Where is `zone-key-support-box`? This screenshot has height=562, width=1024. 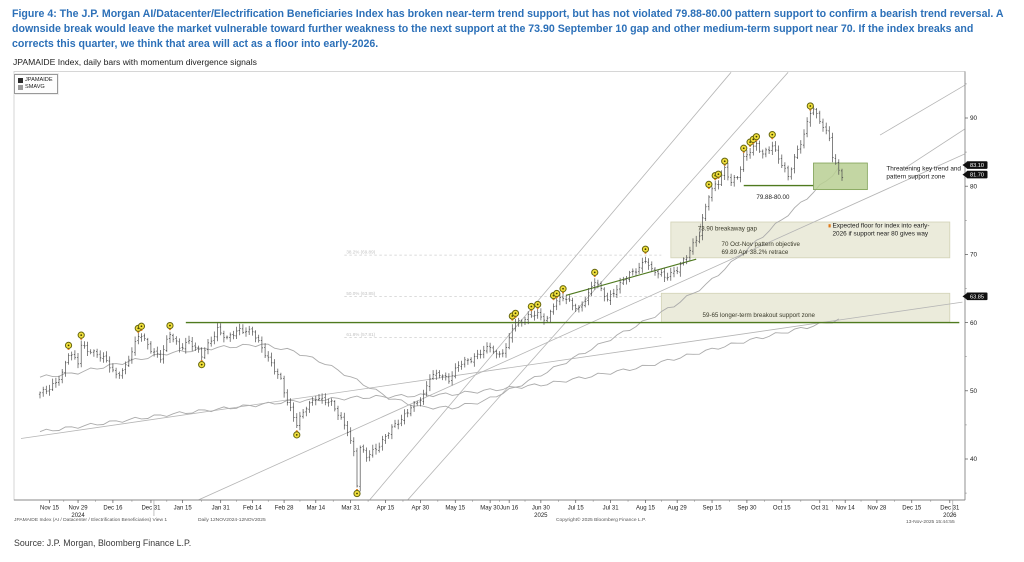 zone-key-support-box is located at coordinates (840, 176).